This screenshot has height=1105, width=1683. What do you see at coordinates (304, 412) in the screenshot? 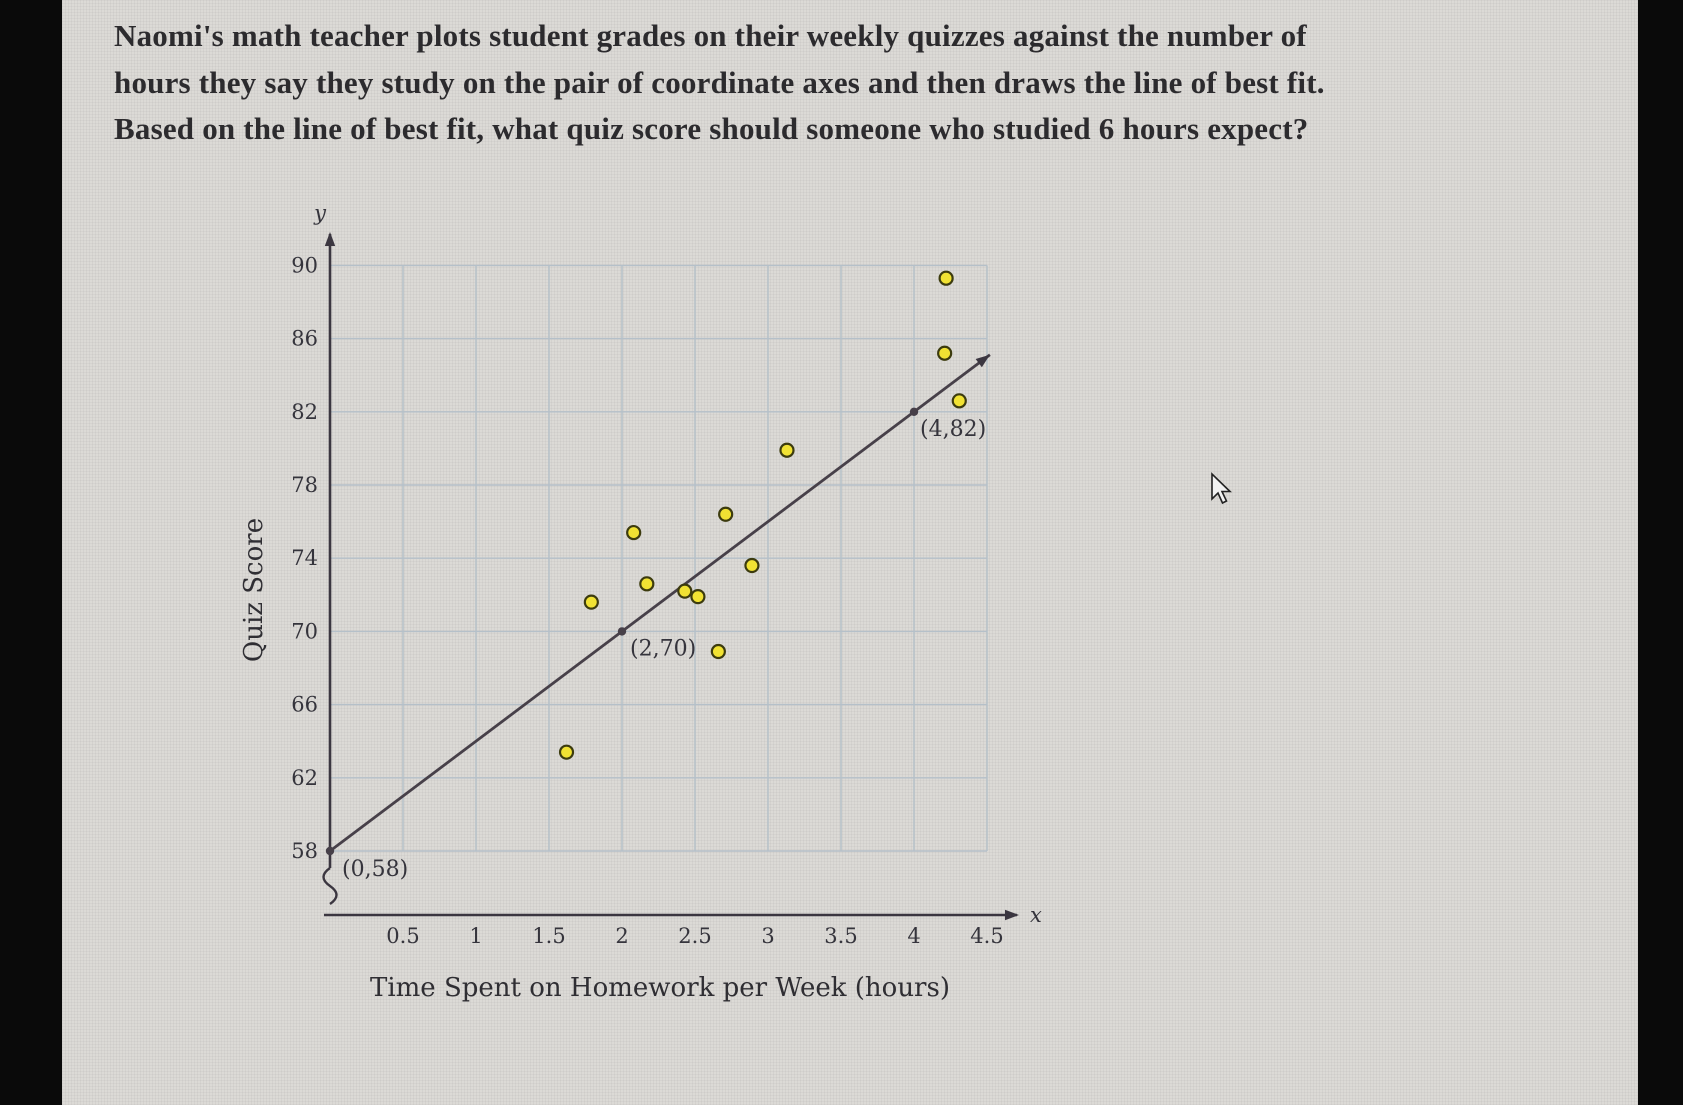
I see `y-tick-label: 82` at bounding box center [304, 412].